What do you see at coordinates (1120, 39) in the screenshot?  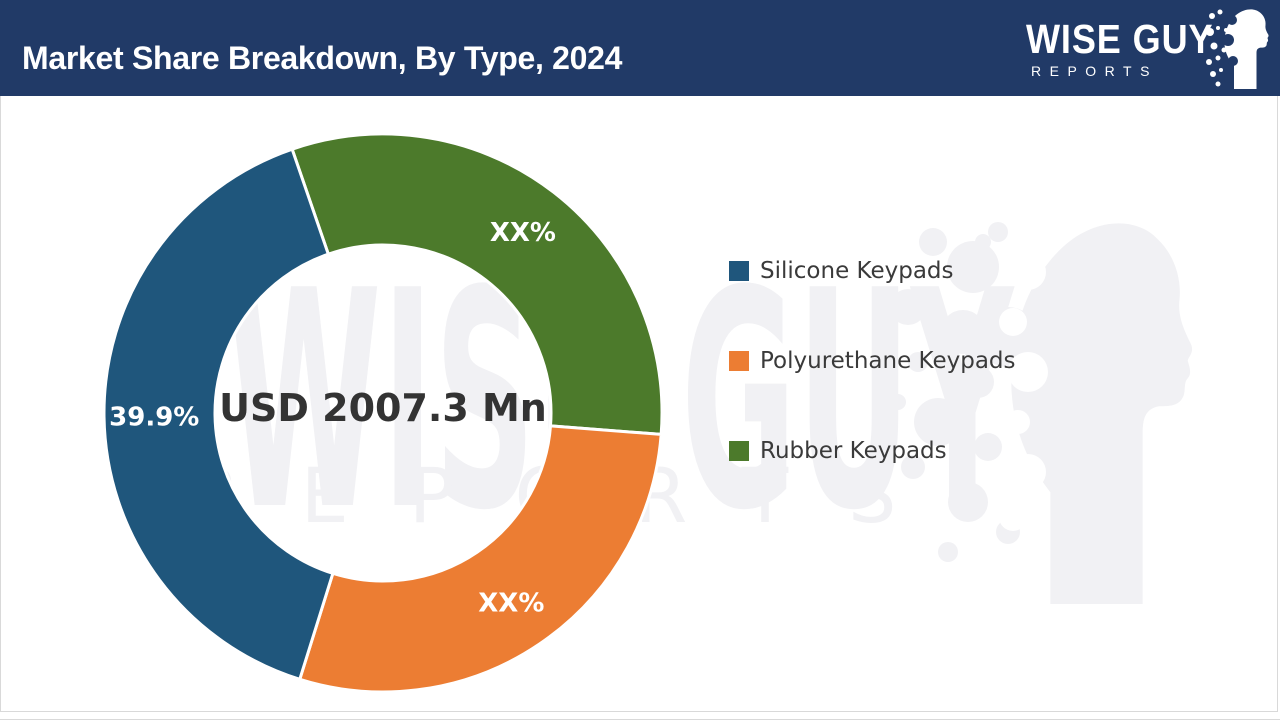 I see `logo-brand-text: WISE GUY` at bounding box center [1120, 39].